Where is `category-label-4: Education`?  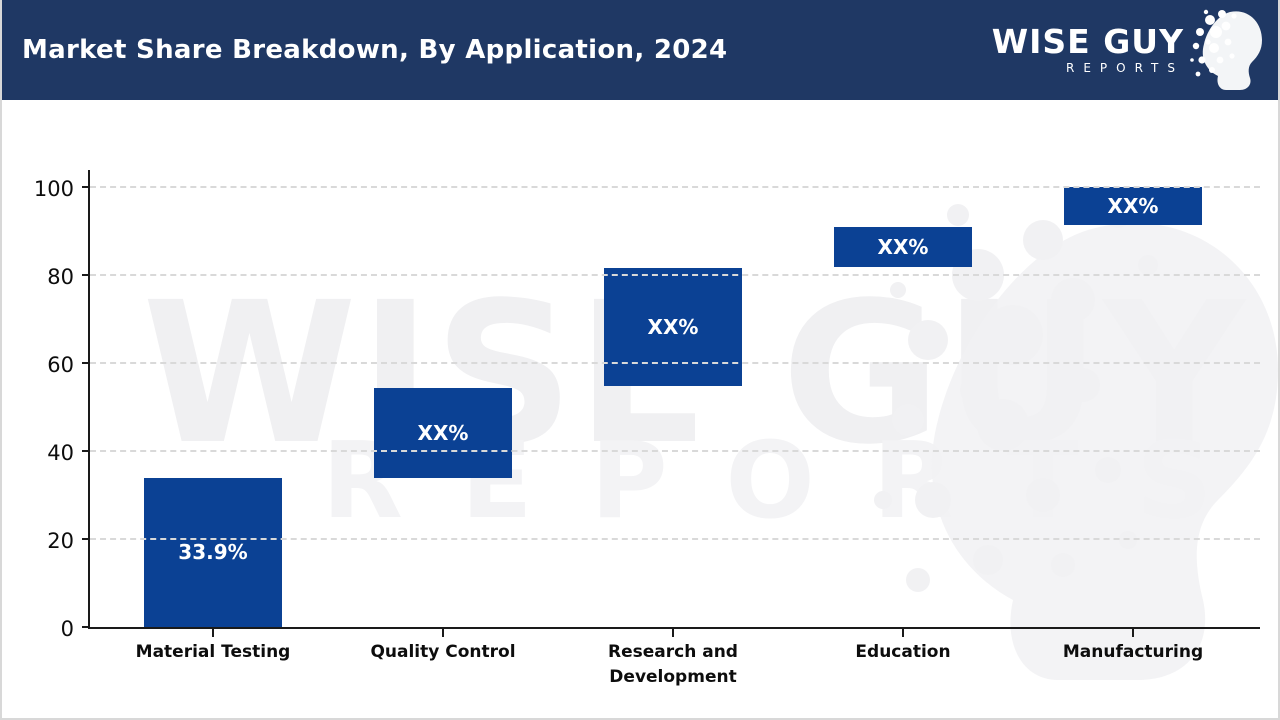
category-label-4: Education is located at coordinates (903, 652).